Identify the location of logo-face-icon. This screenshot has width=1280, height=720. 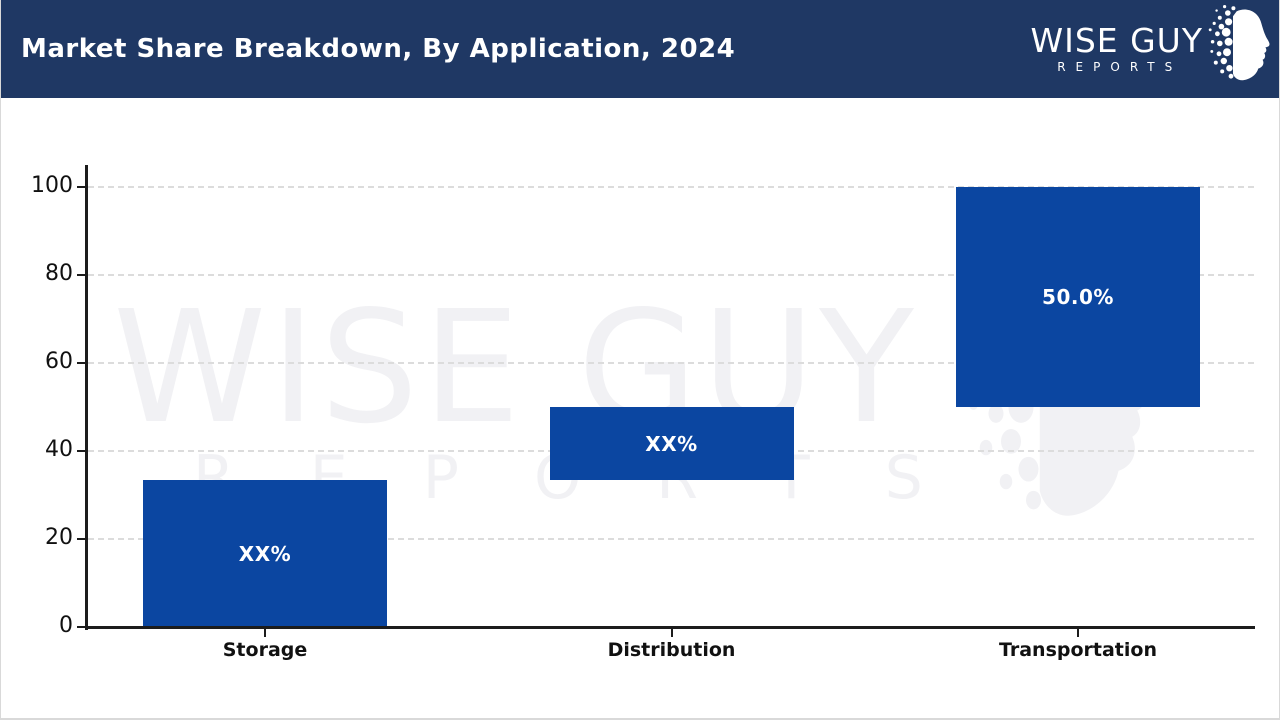
(1239, 43).